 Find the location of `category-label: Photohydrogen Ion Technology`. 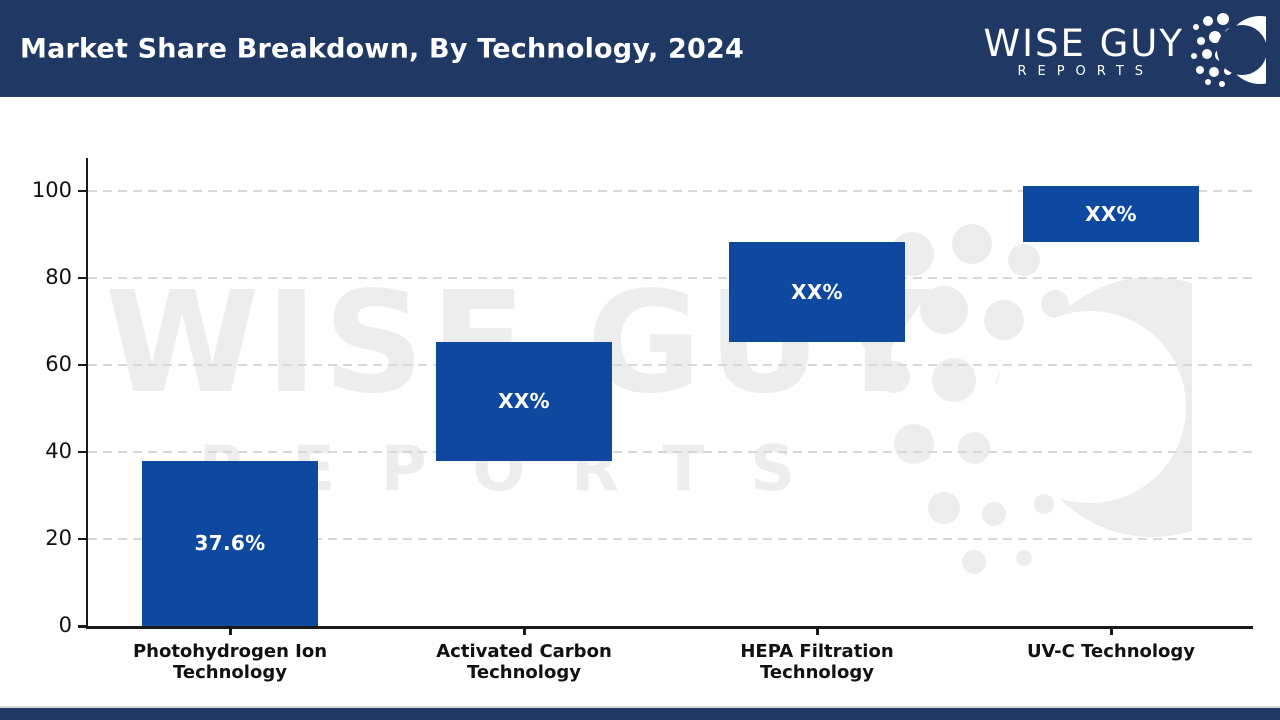

category-label: Photohydrogen Ion Technology is located at coordinates (230, 662).